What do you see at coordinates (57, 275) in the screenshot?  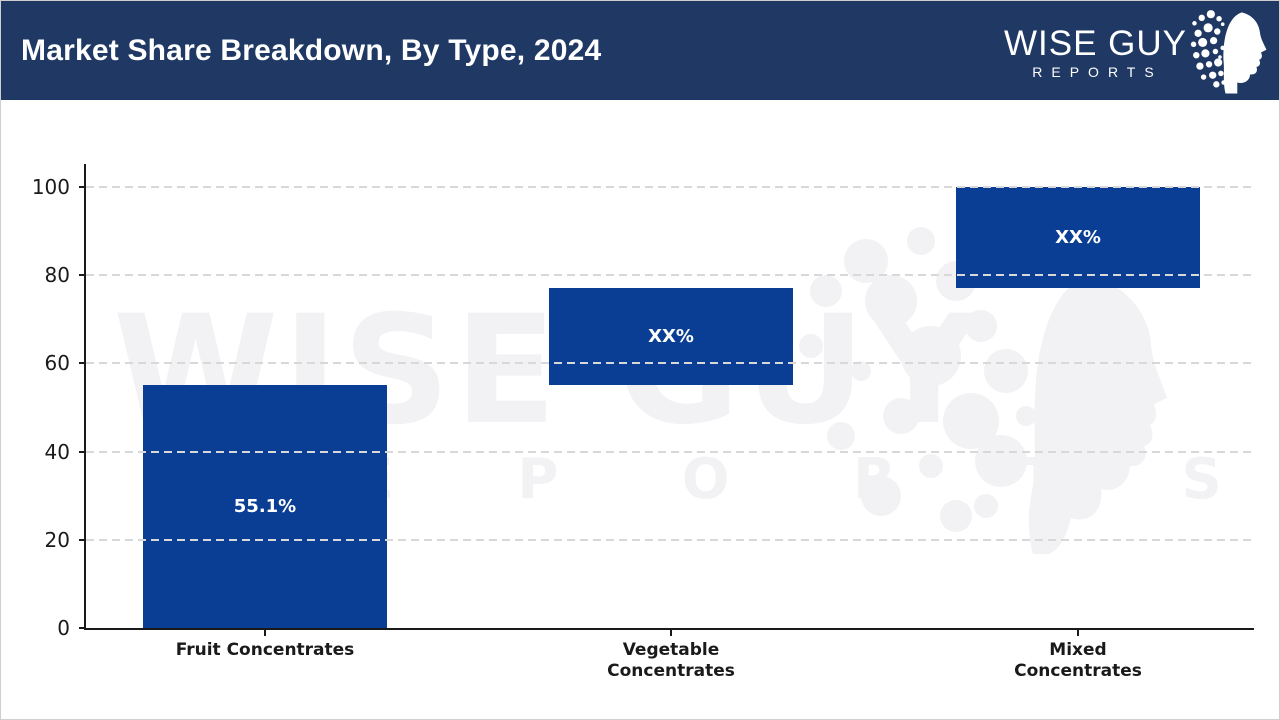 I see `y-tick-label-80: 80` at bounding box center [57, 275].